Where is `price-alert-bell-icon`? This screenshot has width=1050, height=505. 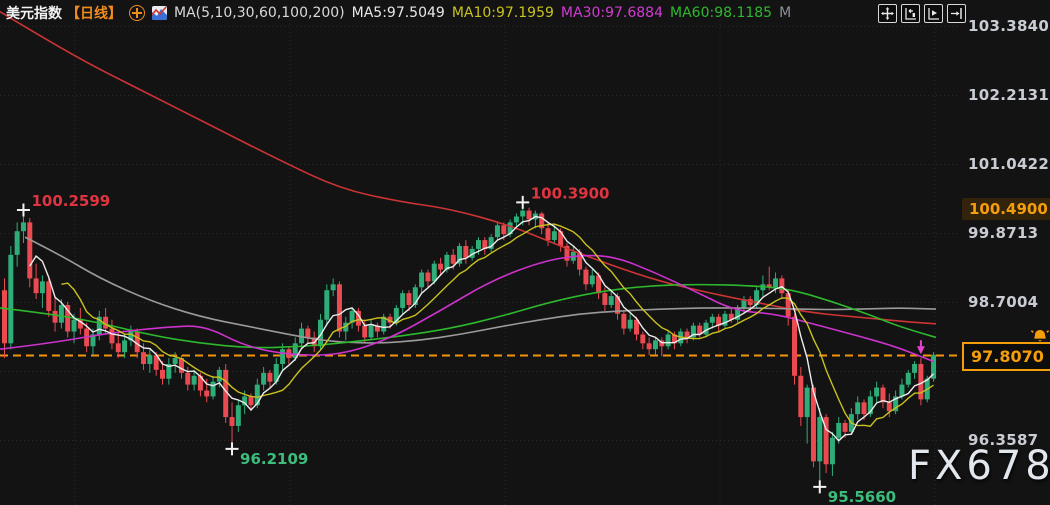 price-alert-bell-icon is located at coordinates (1040, 336).